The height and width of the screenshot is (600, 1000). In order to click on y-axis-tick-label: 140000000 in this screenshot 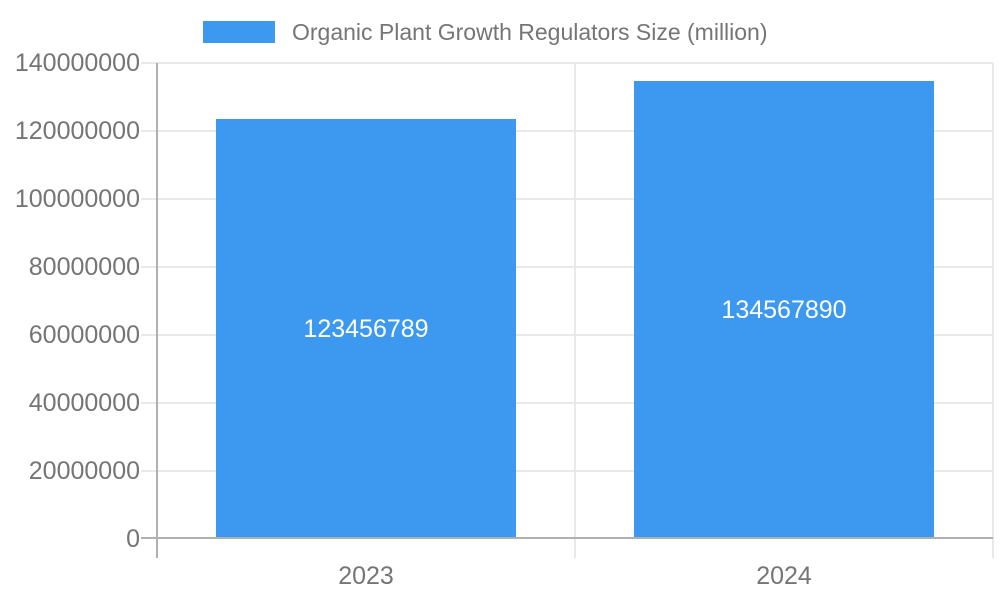, I will do `click(77, 63)`.